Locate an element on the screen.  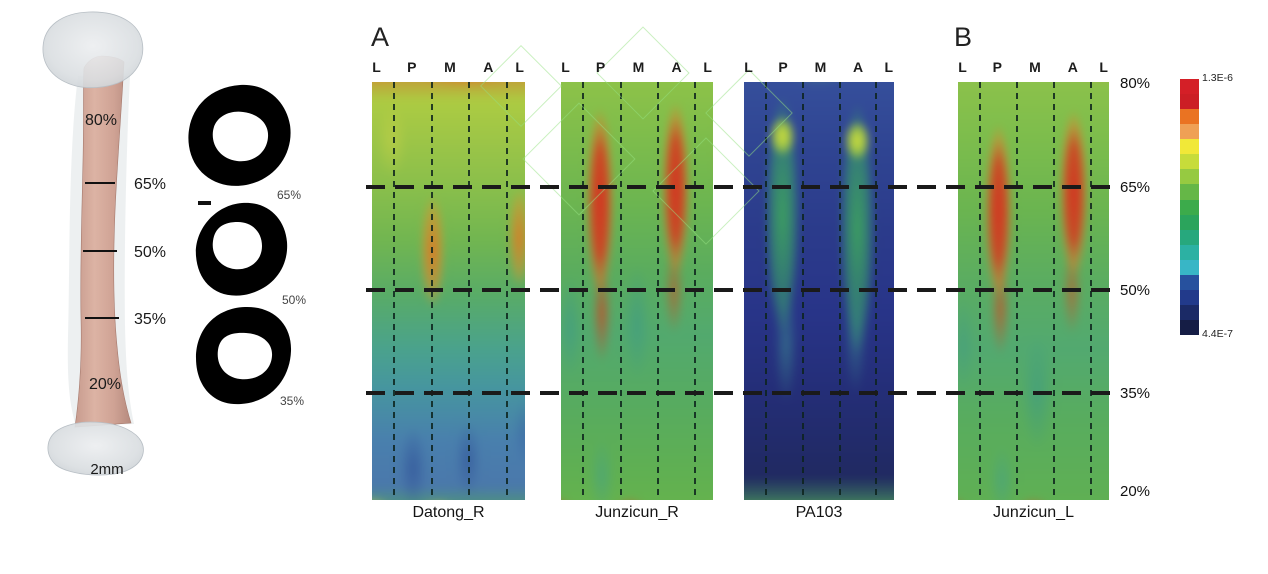
level-65-dashed-line is located at coordinates (742, 187).